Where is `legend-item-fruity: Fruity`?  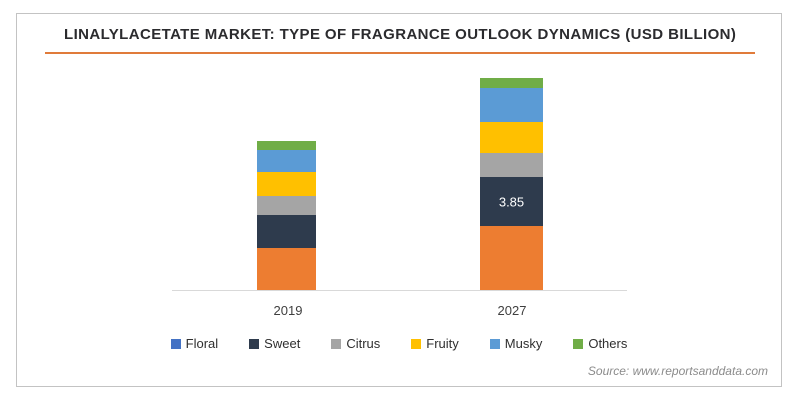 legend-item-fruity: Fruity is located at coordinates (435, 343).